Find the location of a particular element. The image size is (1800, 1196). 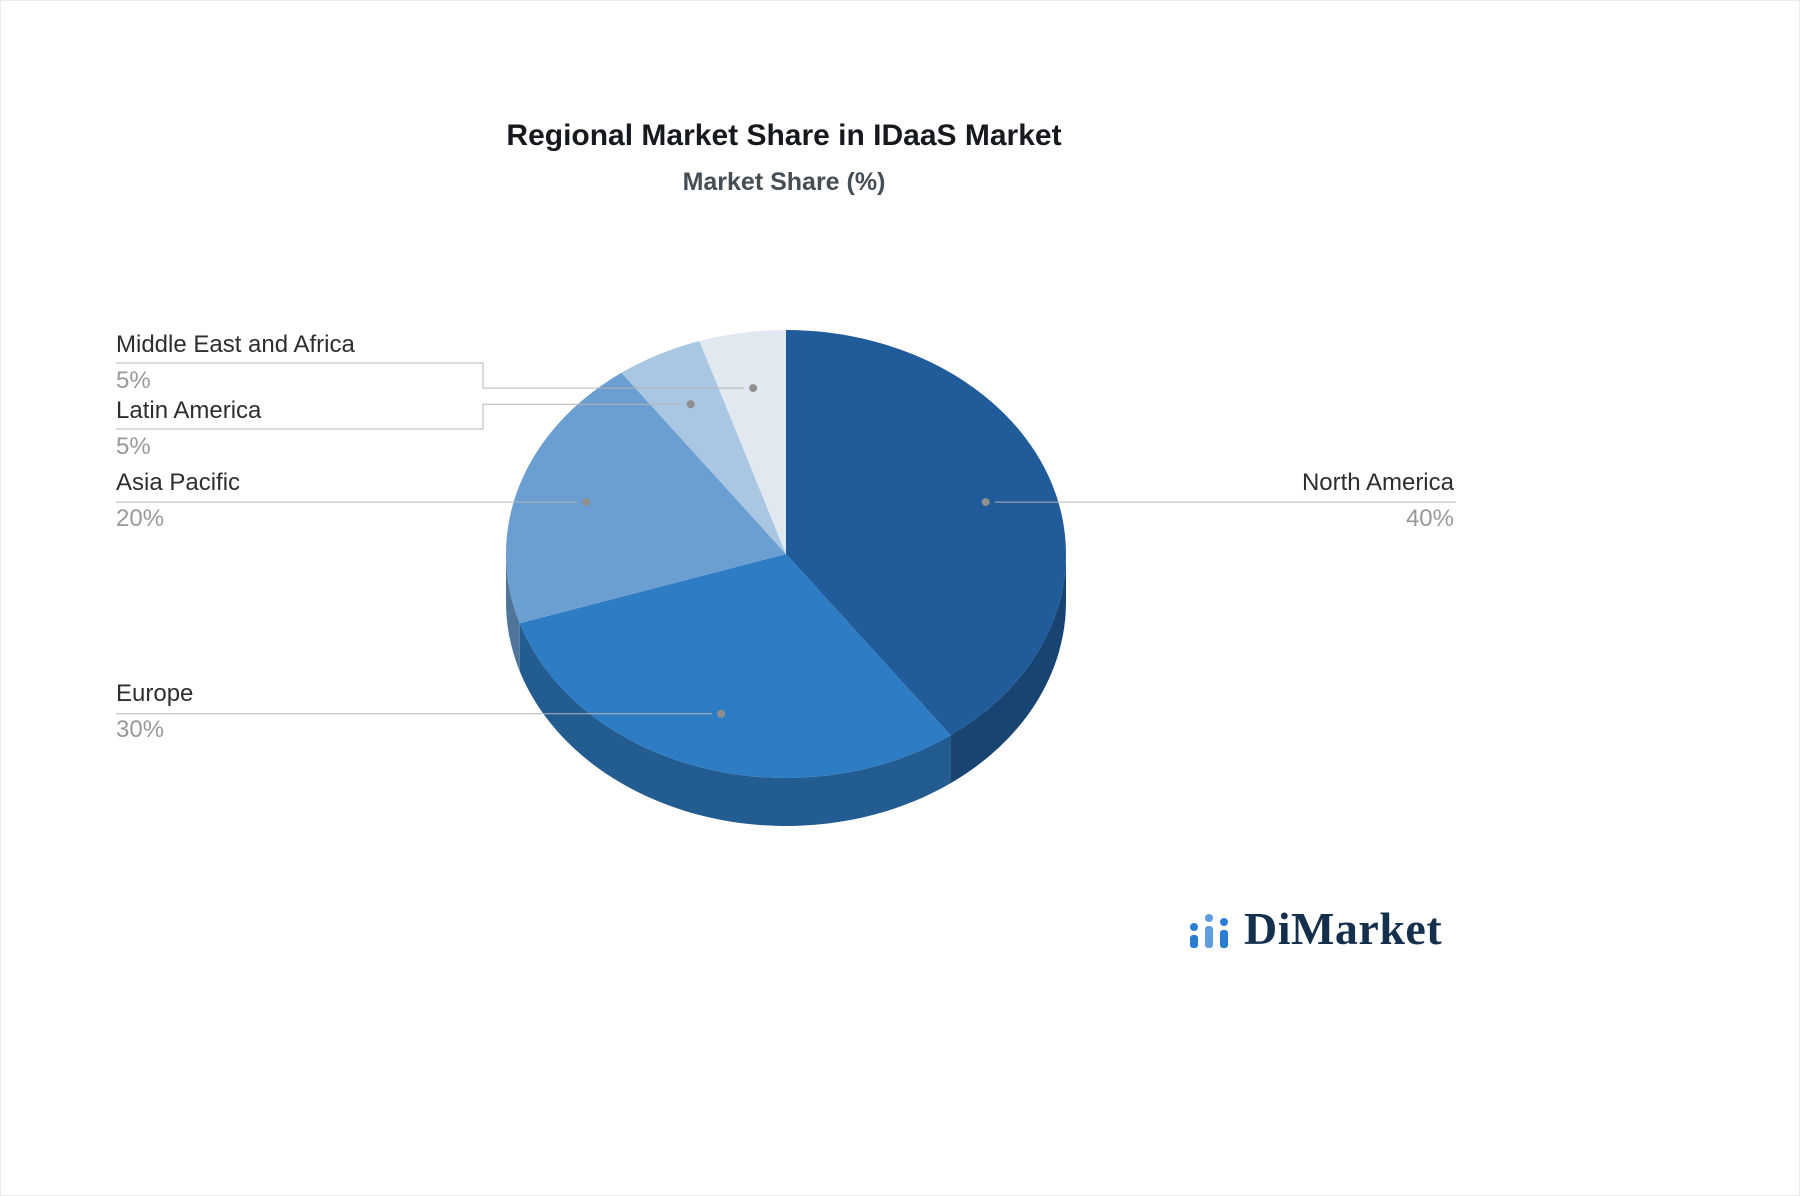

callout-value-latin-america: 5% is located at coordinates (133, 446).